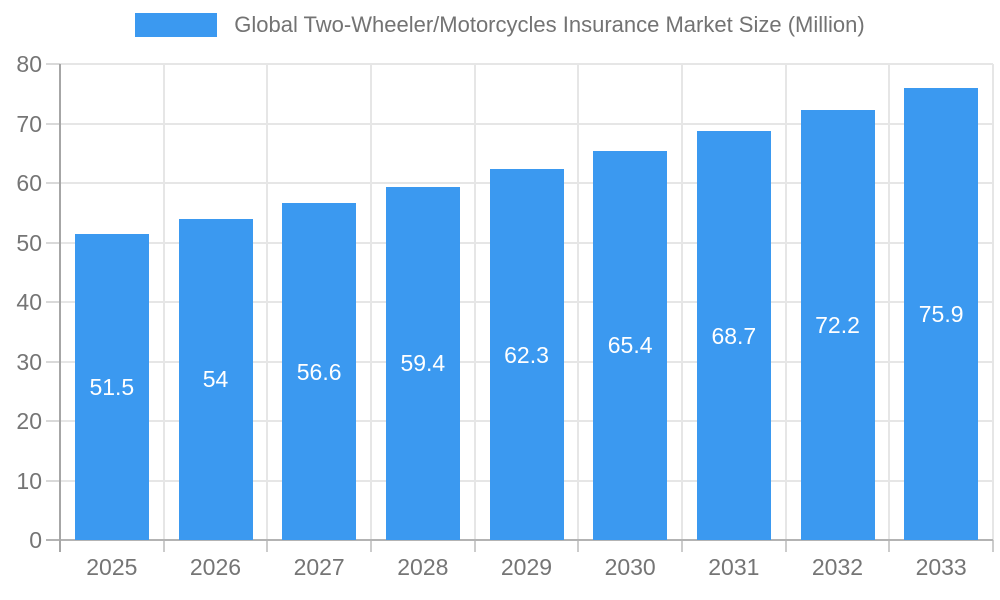 The width and height of the screenshot is (1000, 600). I want to click on bar-value-label: 75.9, so click(941, 314).